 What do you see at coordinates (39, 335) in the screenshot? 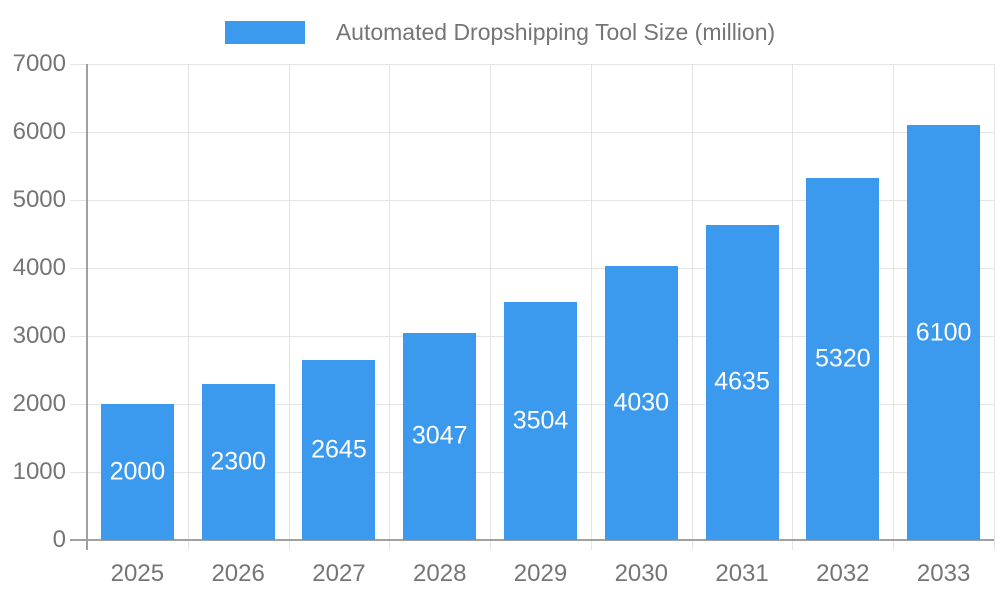
I see `y-axis-tick-label: 3000` at bounding box center [39, 335].